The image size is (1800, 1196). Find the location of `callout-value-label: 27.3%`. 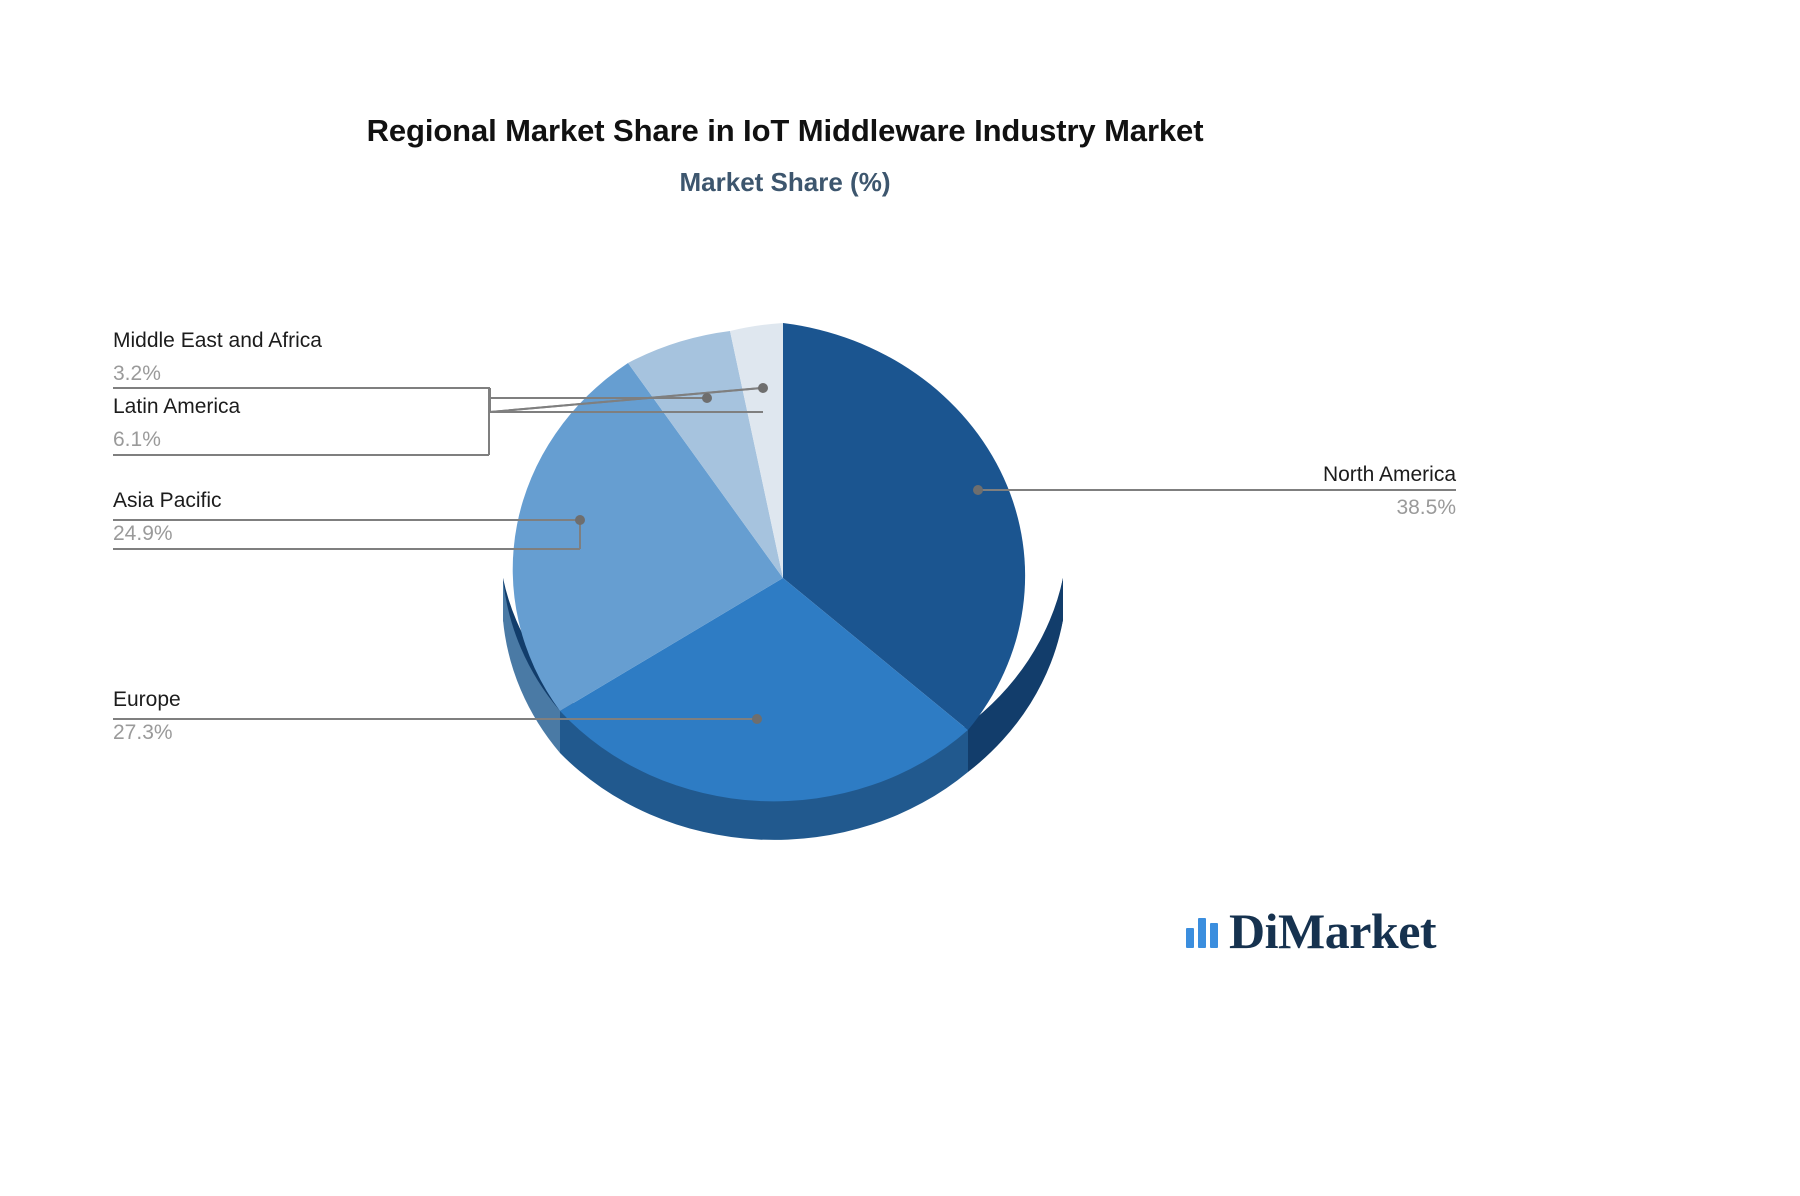

callout-value-label: 27.3% is located at coordinates (143, 732).